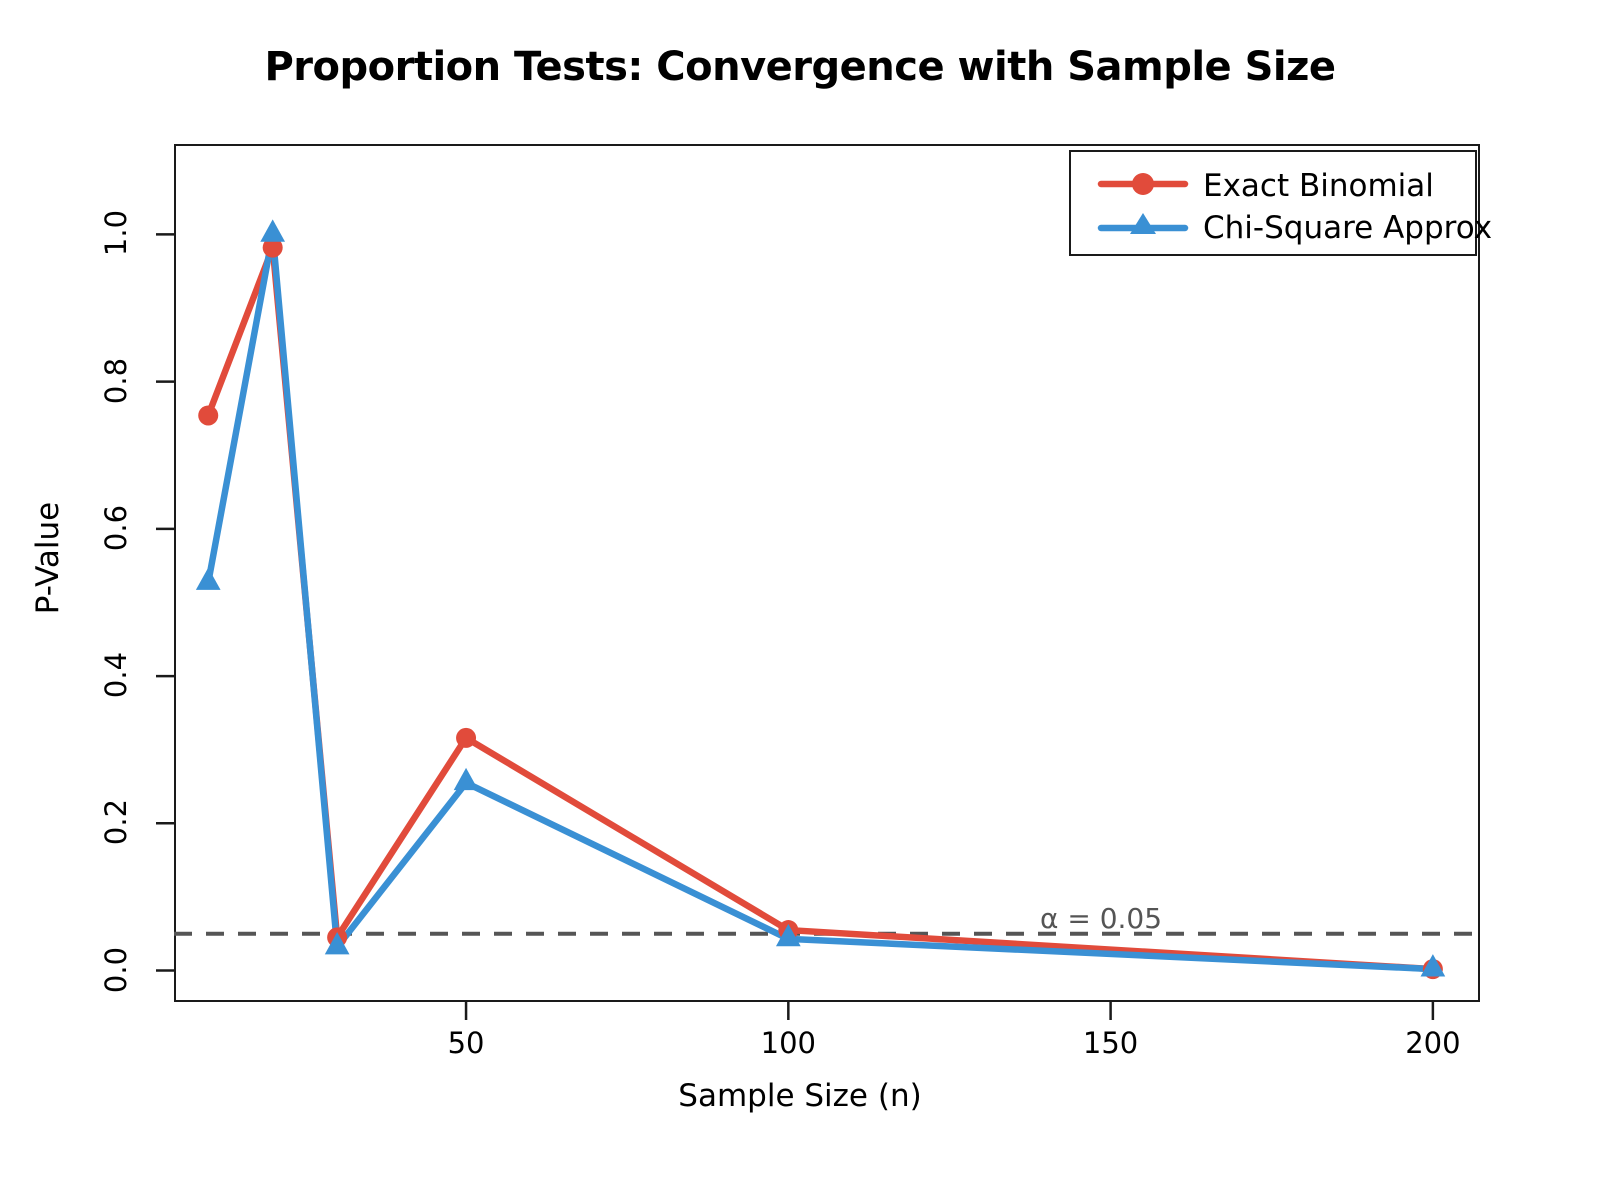  I want to click on y-tick-label: 0.8, so click(116, 380).